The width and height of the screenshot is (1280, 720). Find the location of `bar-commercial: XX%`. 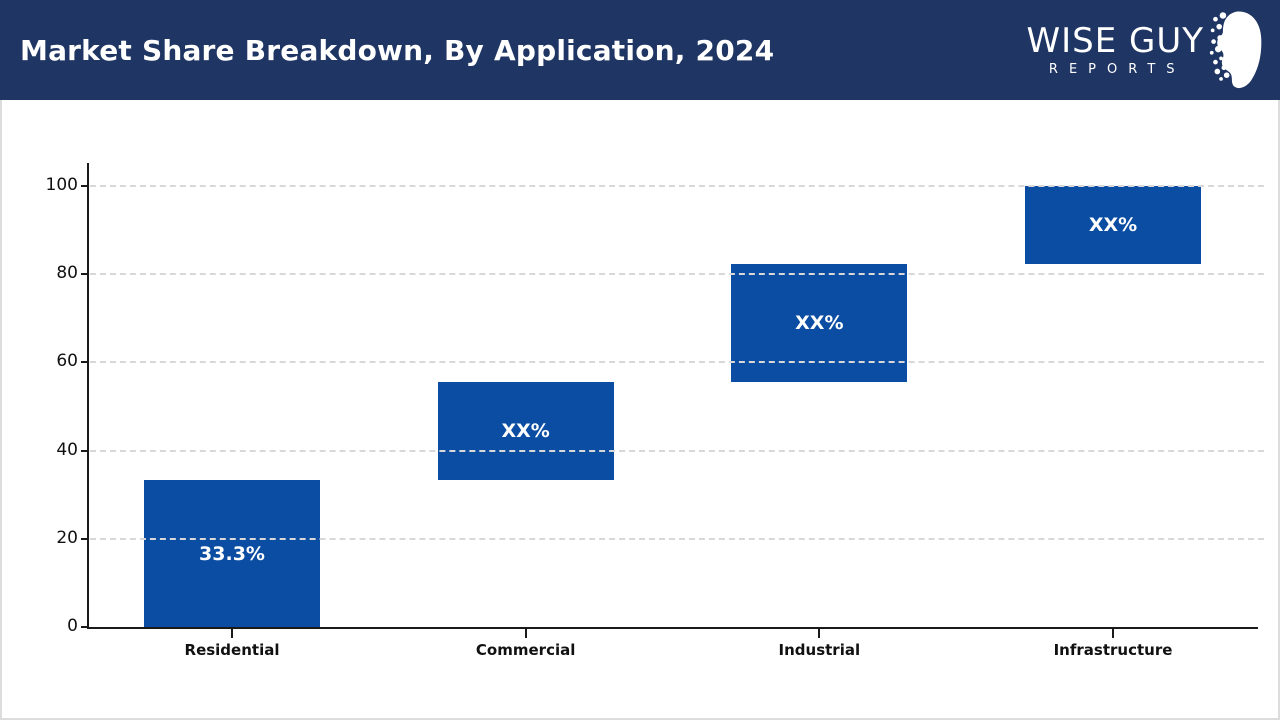

bar-commercial: XX% is located at coordinates (525, 431).